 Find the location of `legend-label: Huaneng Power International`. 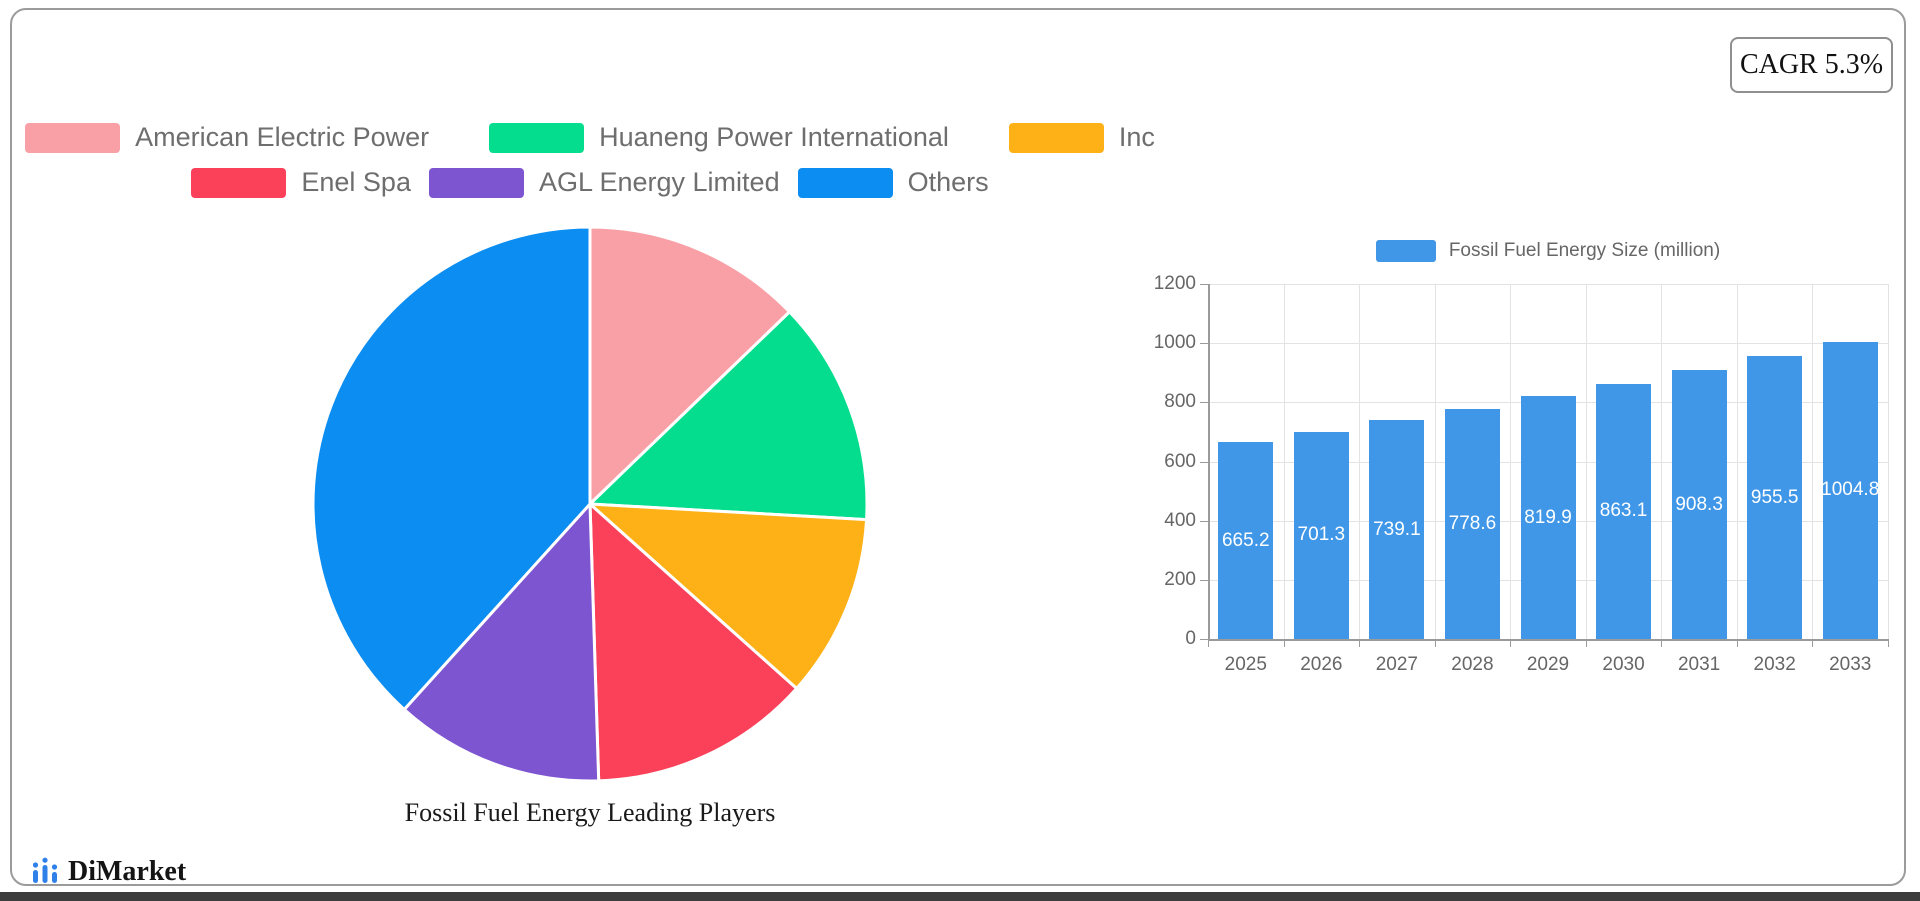

legend-label: Huaneng Power International is located at coordinates (774, 137).